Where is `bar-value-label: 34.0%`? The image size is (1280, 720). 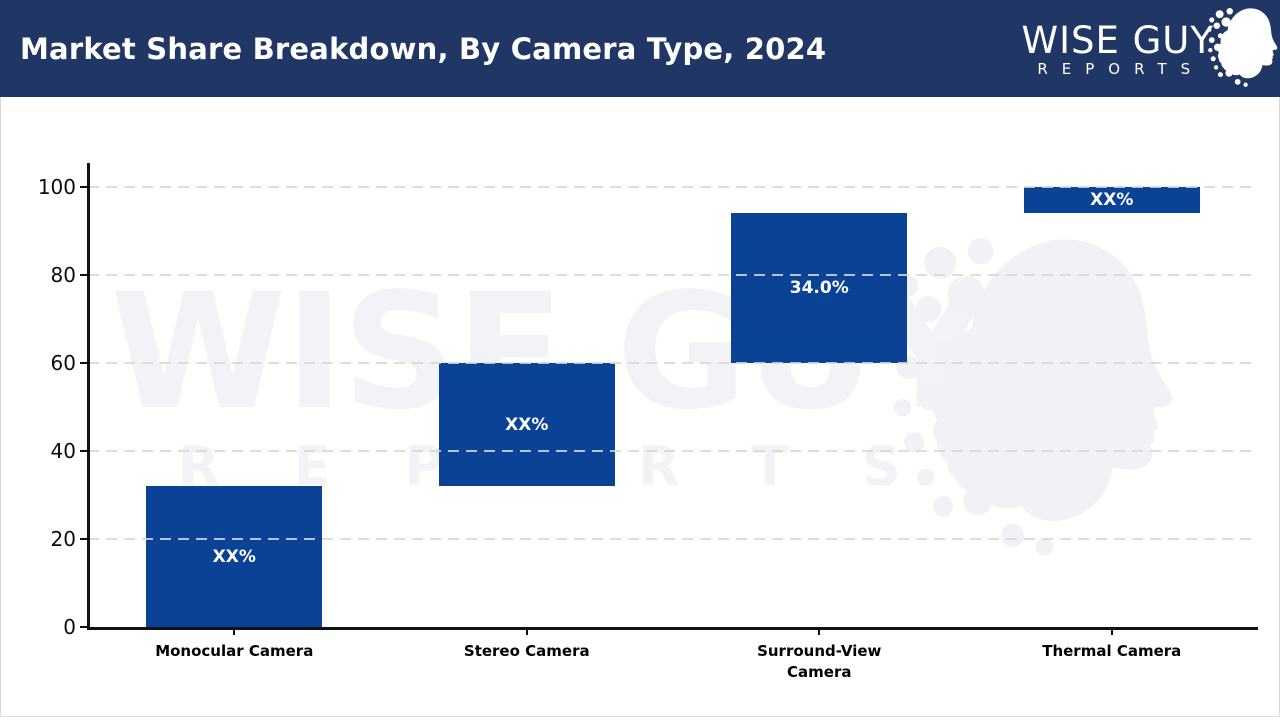 bar-value-label: 34.0% is located at coordinates (819, 288).